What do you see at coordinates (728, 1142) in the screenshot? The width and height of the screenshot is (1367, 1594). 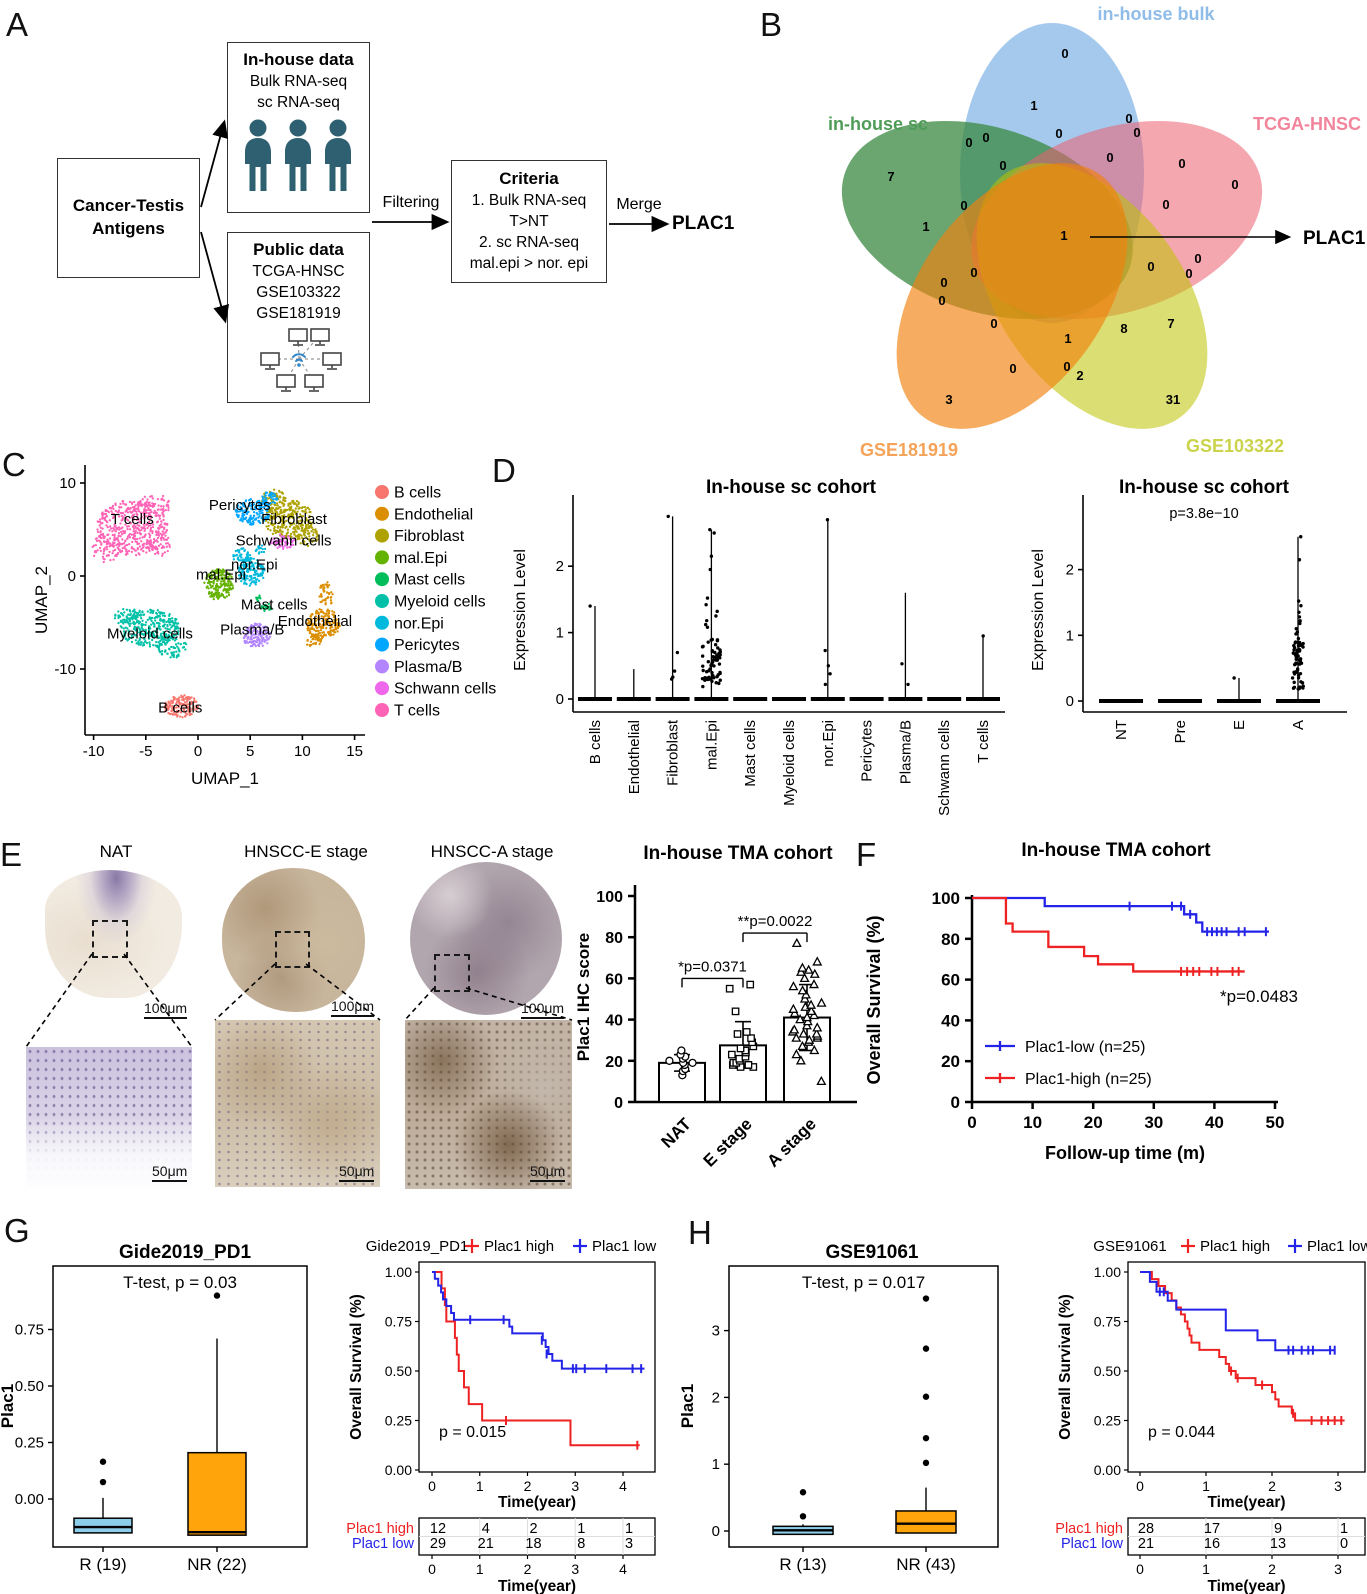 I see `svg-text: E stage` at bounding box center [728, 1142].